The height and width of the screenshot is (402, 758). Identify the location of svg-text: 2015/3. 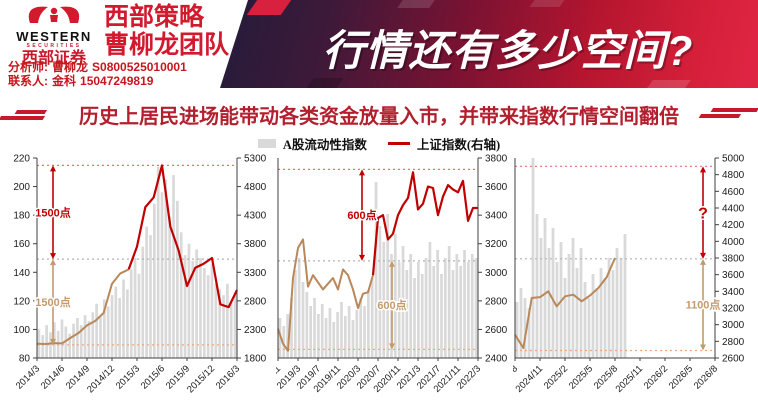
(128, 377).